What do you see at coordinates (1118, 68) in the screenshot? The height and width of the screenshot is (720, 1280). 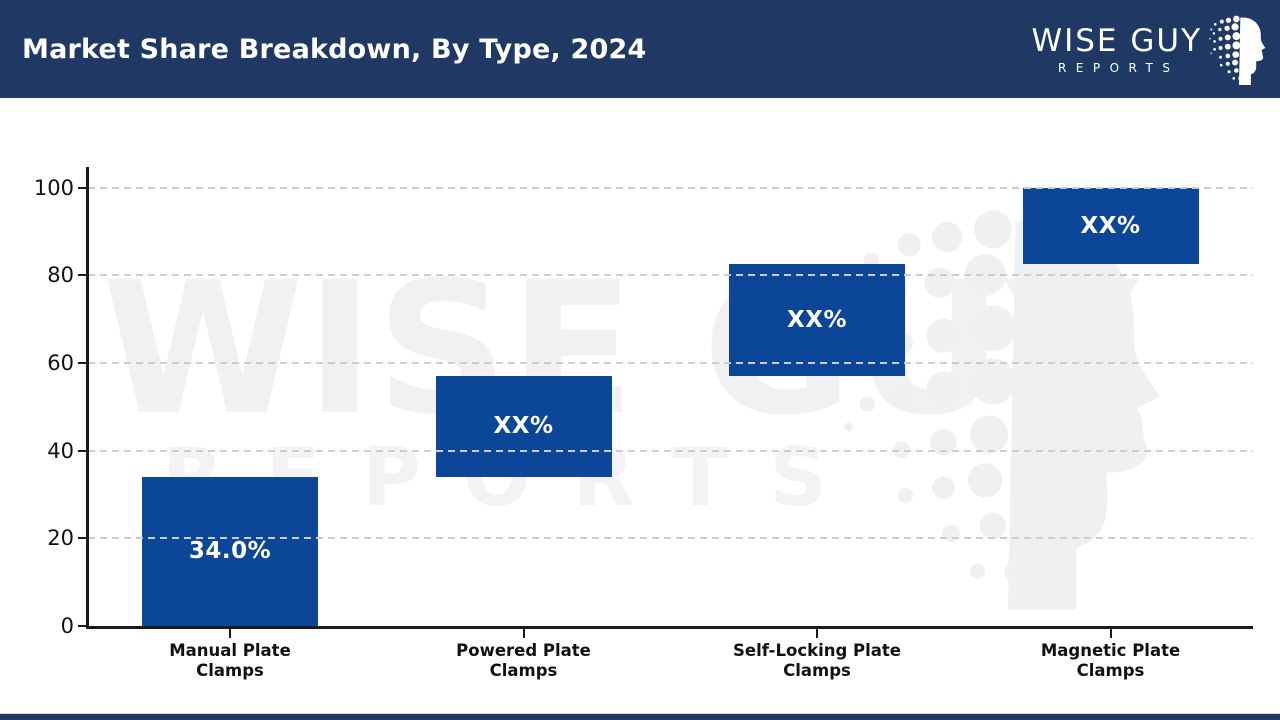 I see `logo-subtitle: REPORTS` at bounding box center [1118, 68].